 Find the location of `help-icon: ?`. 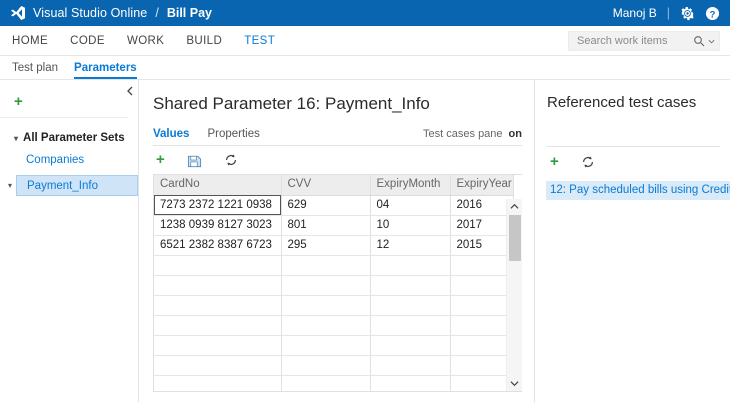

help-icon: ? is located at coordinates (712, 13).